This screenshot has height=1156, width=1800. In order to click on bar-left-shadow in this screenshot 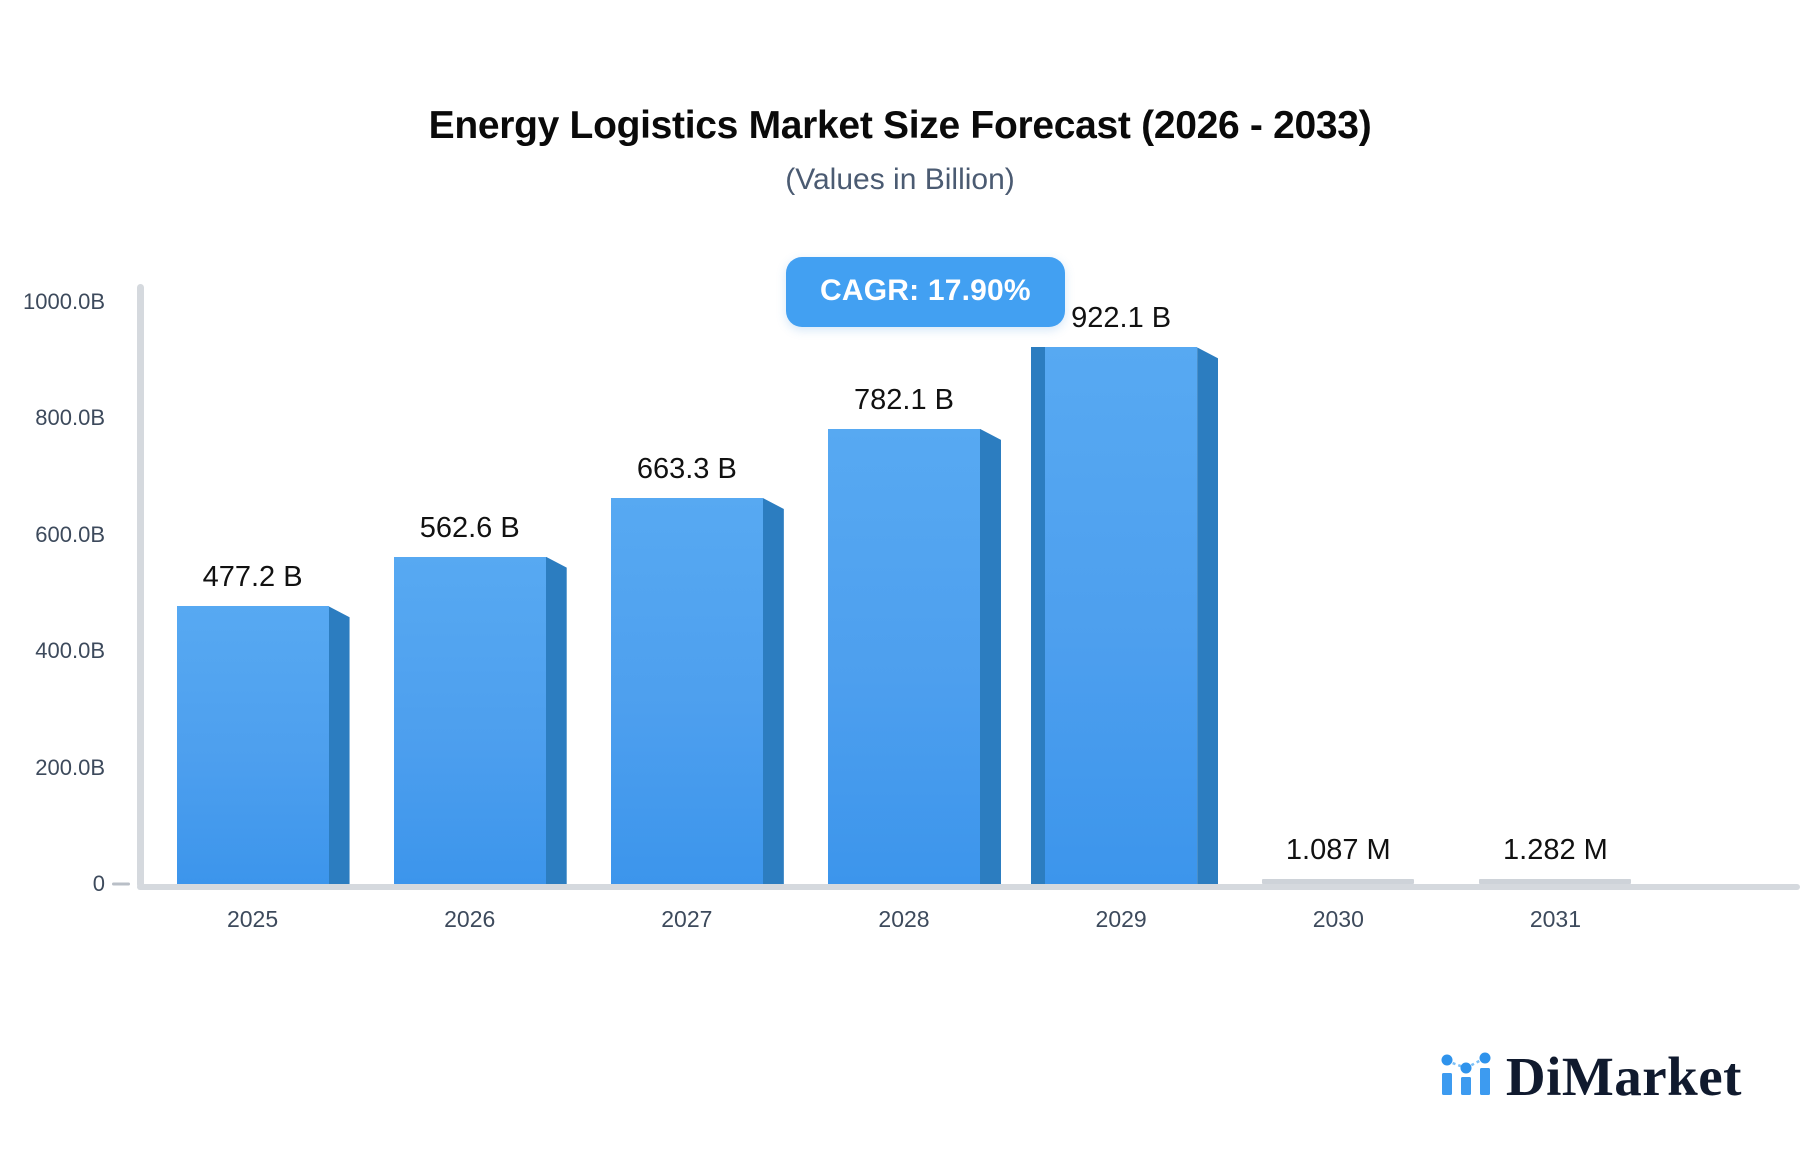, I will do `click(1038, 615)`.